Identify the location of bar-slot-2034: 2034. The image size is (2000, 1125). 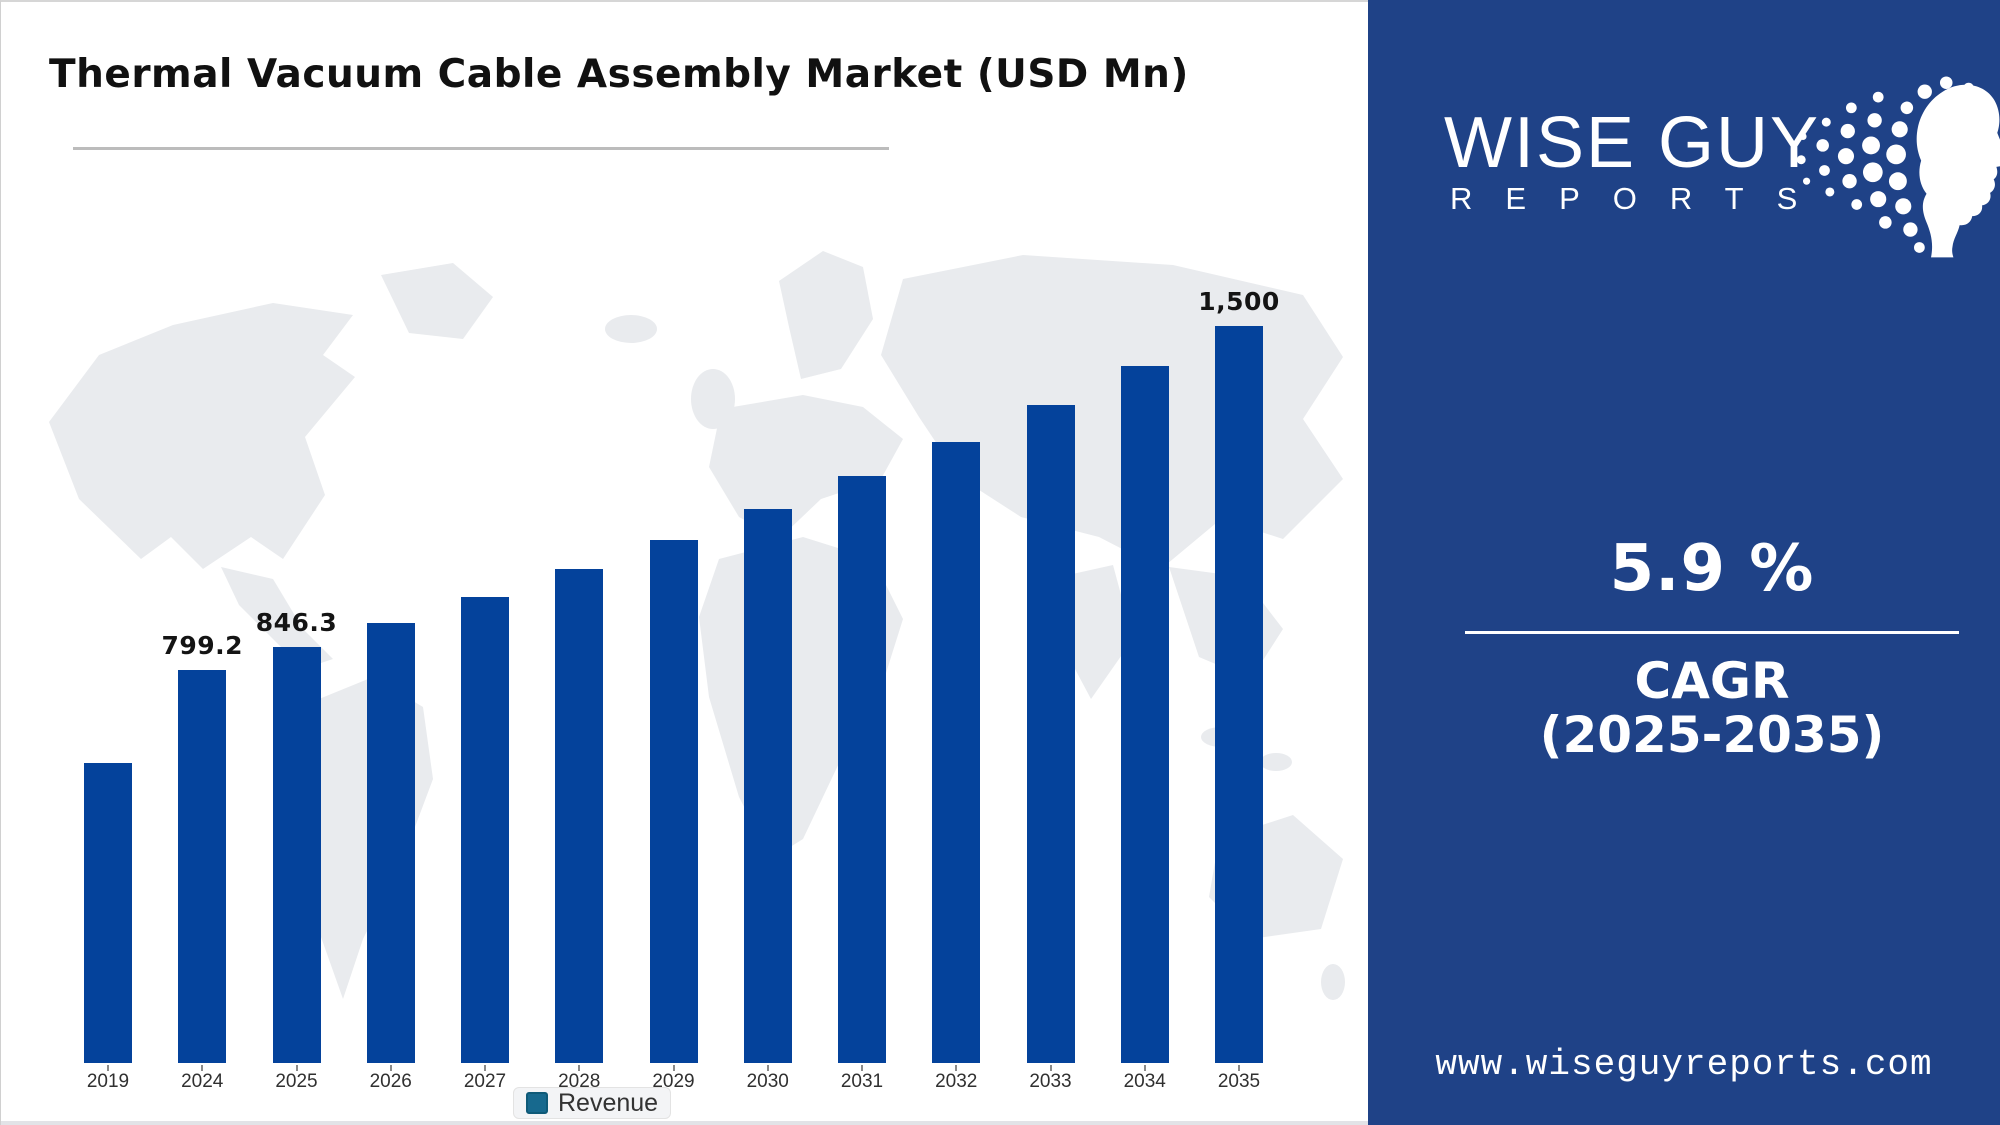
(1145, 563).